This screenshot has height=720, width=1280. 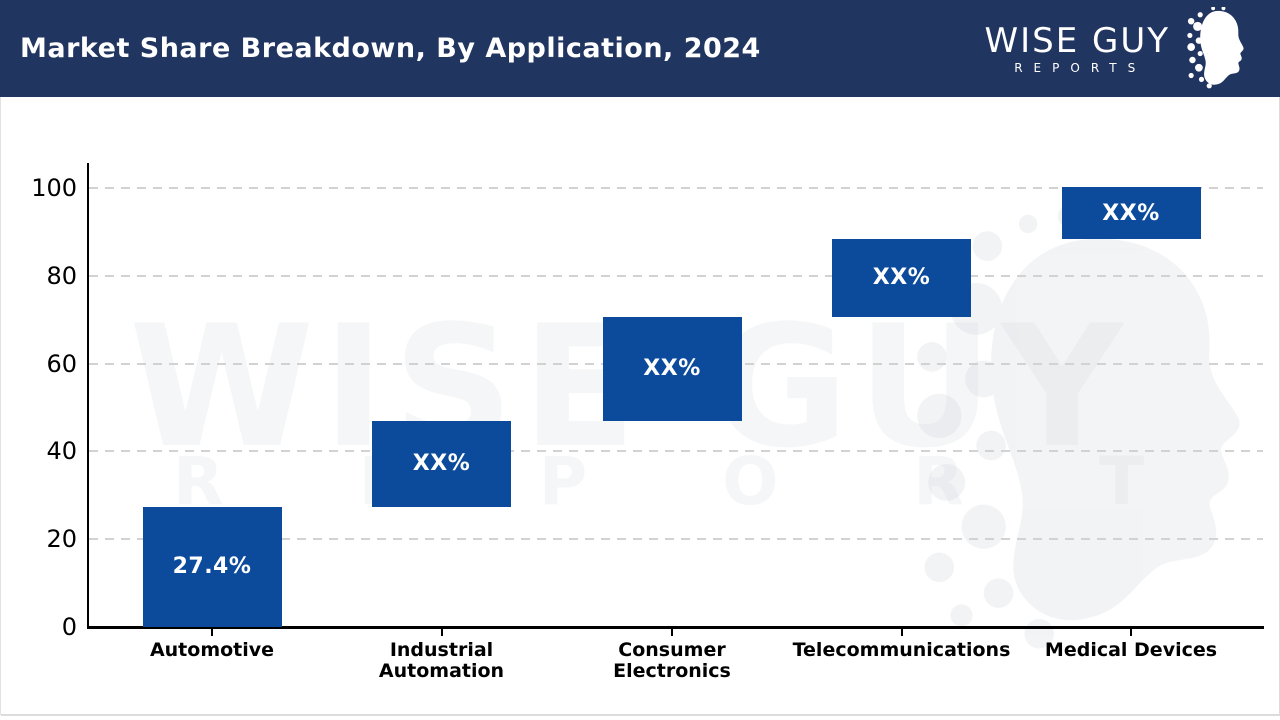 What do you see at coordinates (676, 188) in the screenshot?
I see `gridline-y100` at bounding box center [676, 188].